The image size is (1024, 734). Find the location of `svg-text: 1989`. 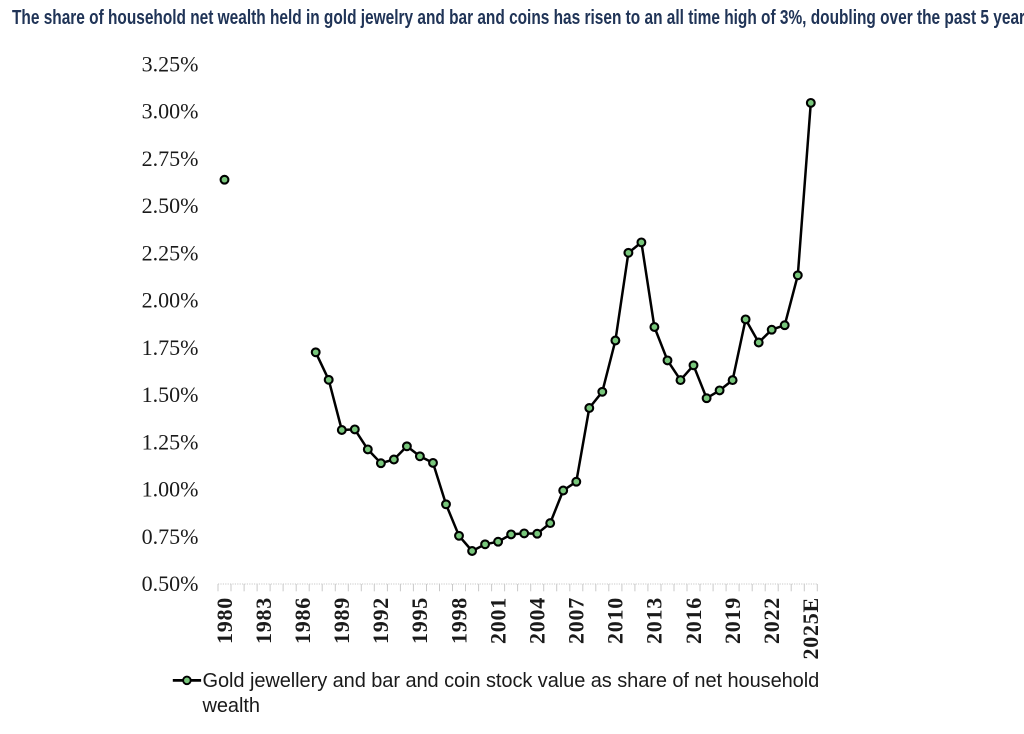

svg-text: 1989 is located at coordinates (341, 620).